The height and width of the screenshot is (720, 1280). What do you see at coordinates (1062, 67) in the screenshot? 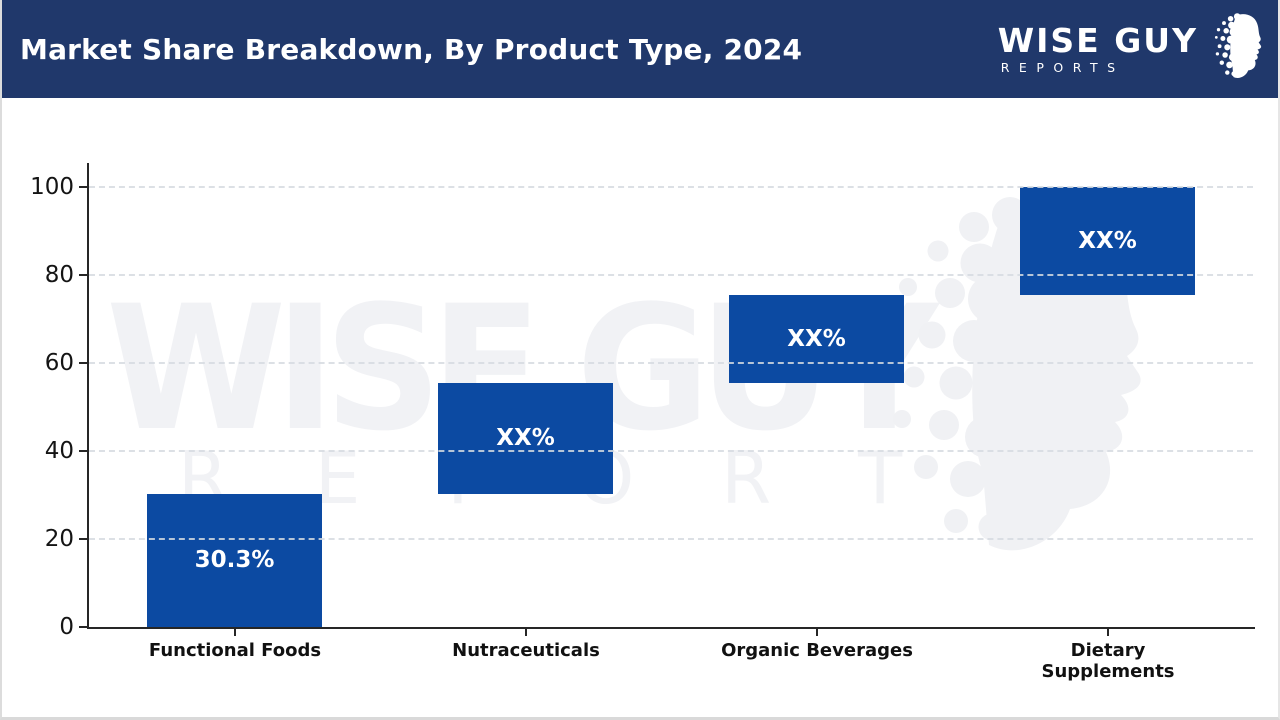
I see `brand-subtitle: REPORTS` at bounding box center [1062, 67].